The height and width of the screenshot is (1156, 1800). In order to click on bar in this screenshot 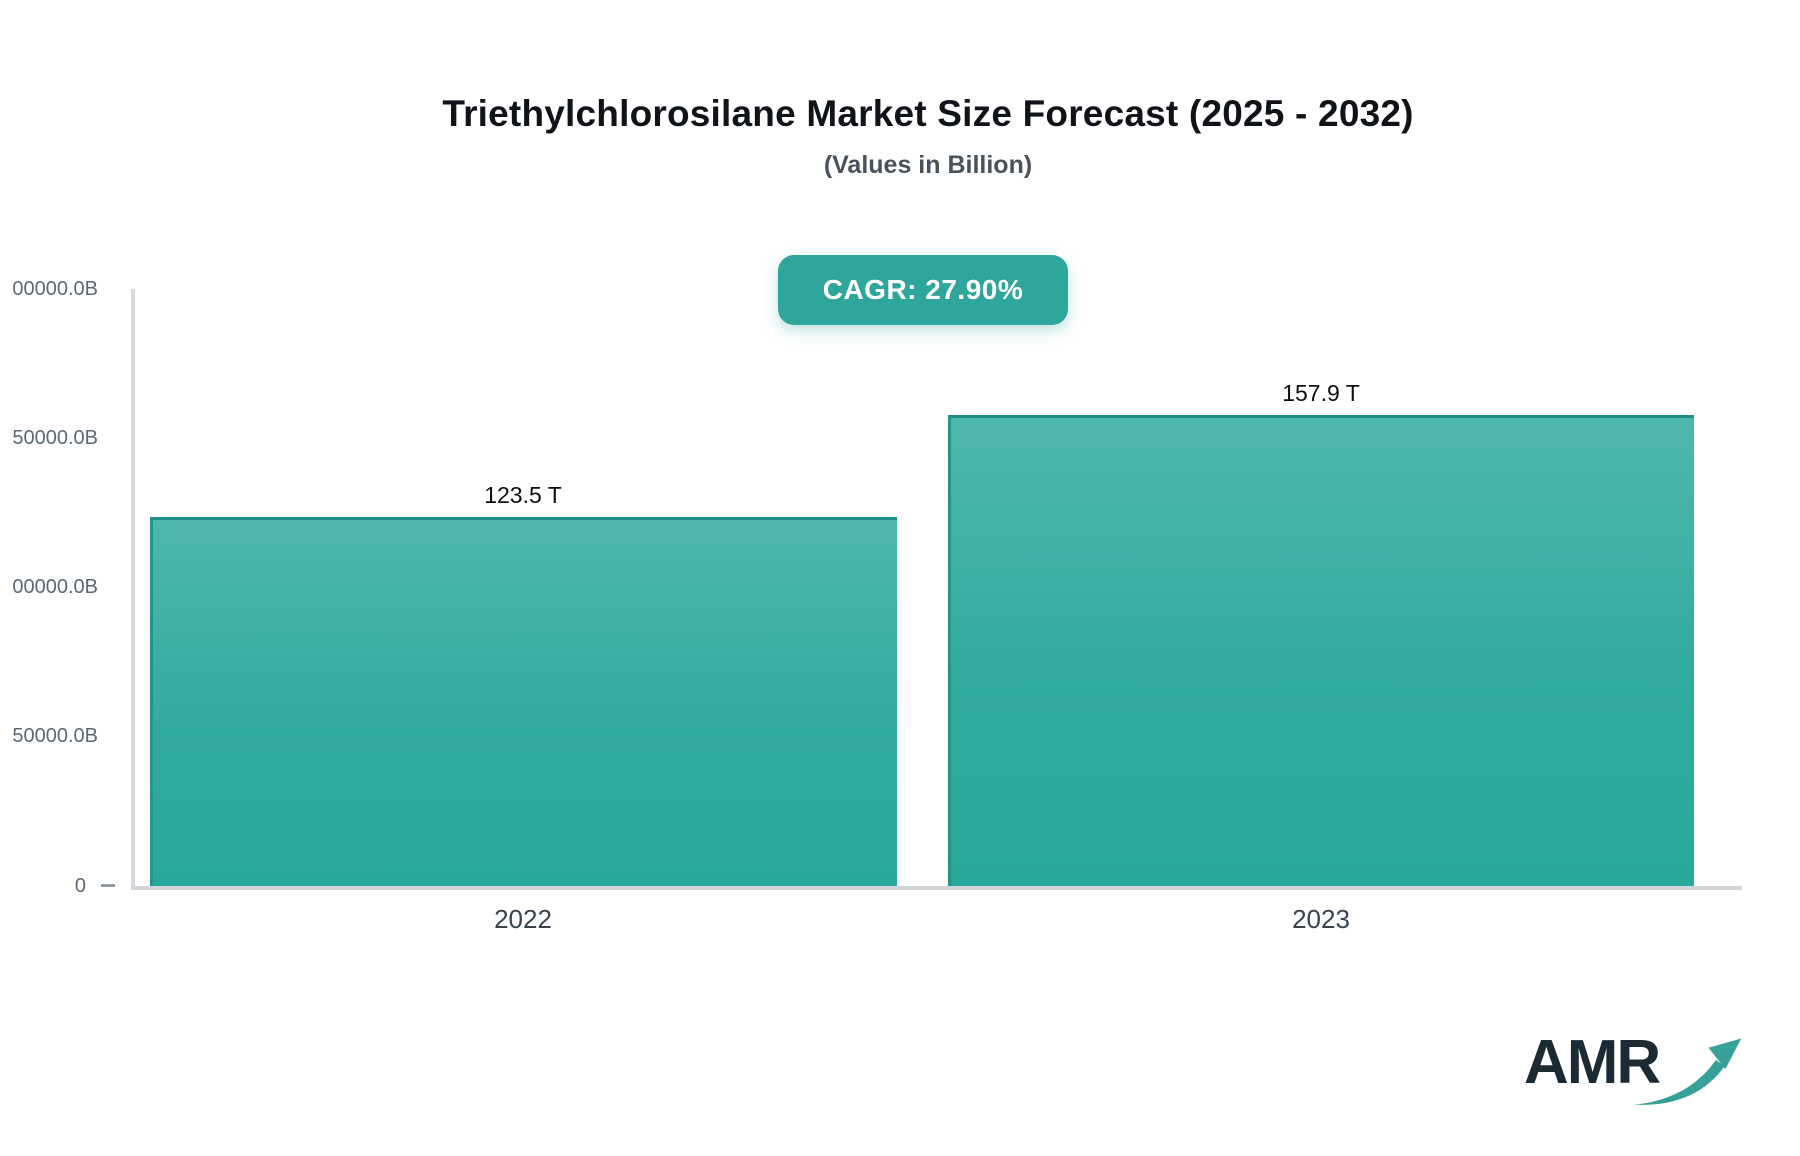, I will do `click(523, 701)`.